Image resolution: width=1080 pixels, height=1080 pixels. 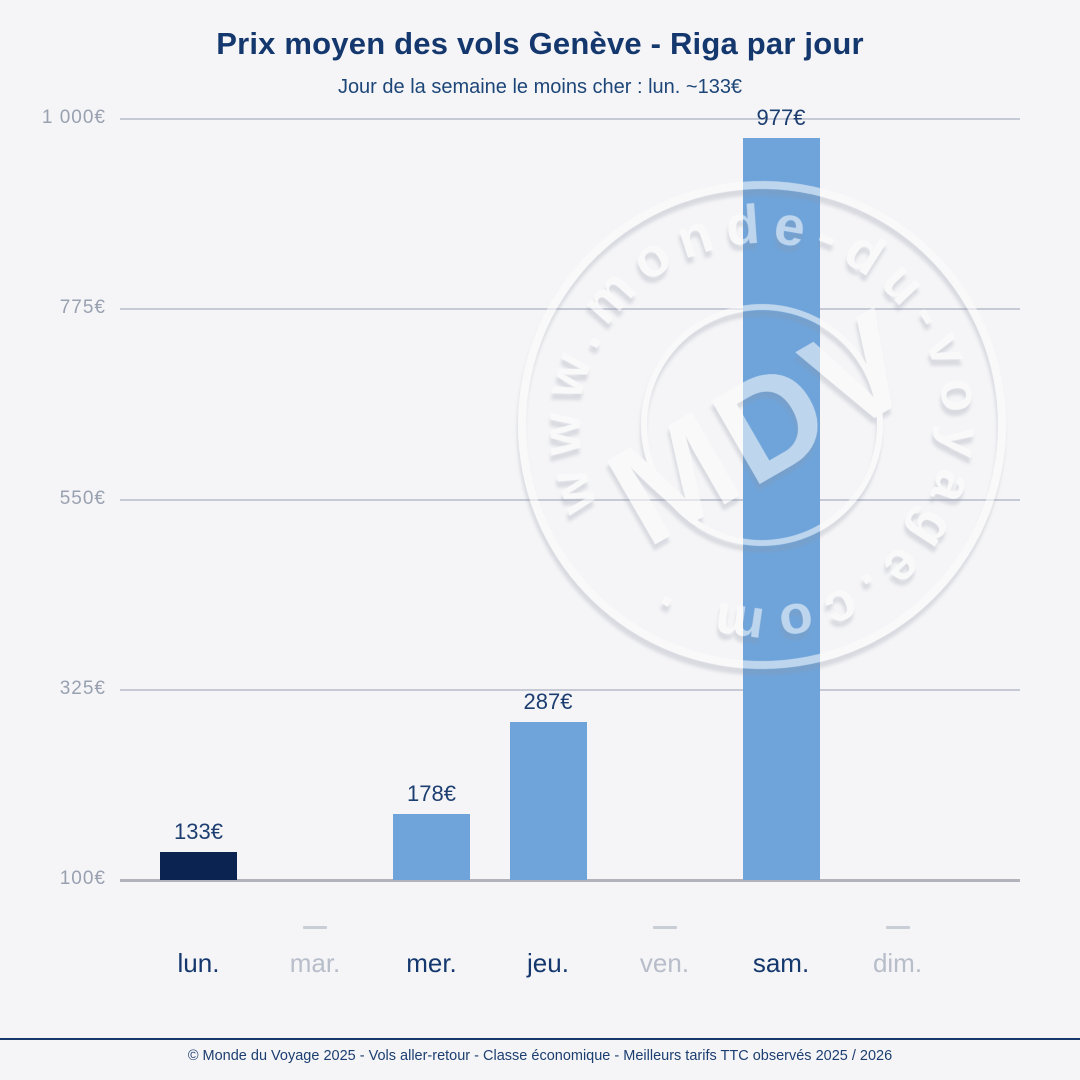 I want to click on bar-value-label-lun: 133€, so click(x=198, y=832).